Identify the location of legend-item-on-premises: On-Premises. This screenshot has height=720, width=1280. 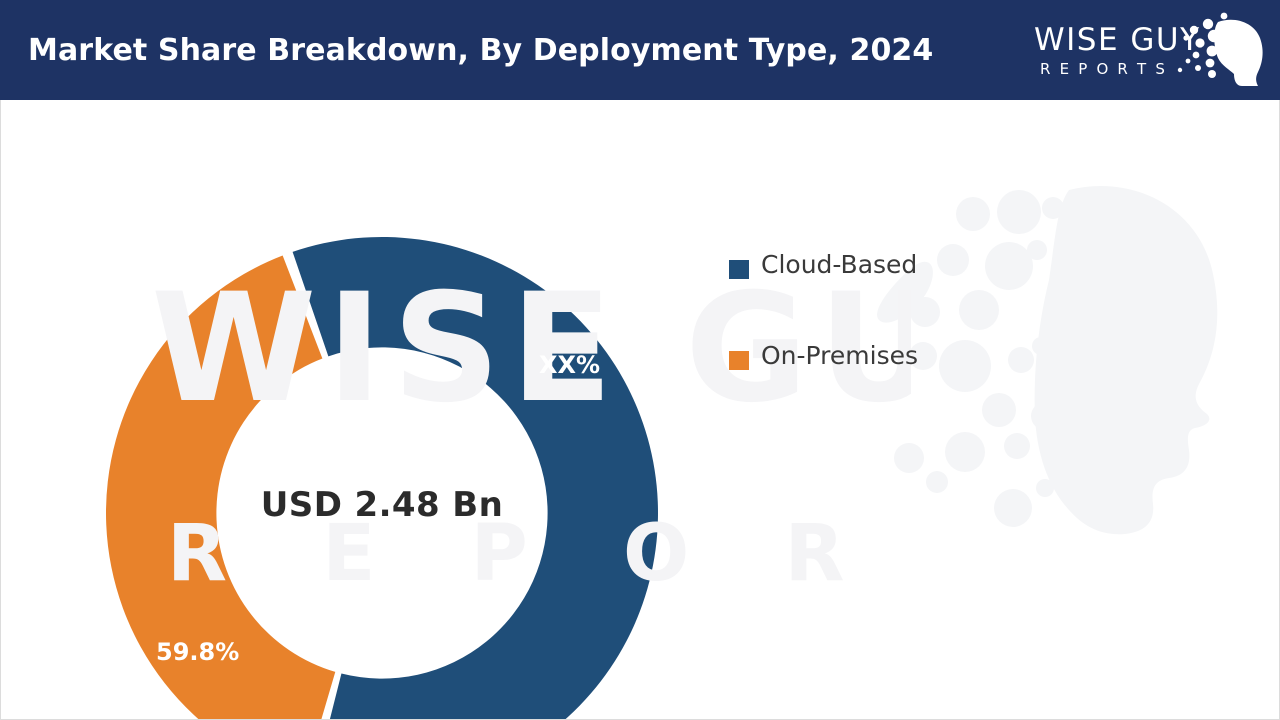
(879, 386).